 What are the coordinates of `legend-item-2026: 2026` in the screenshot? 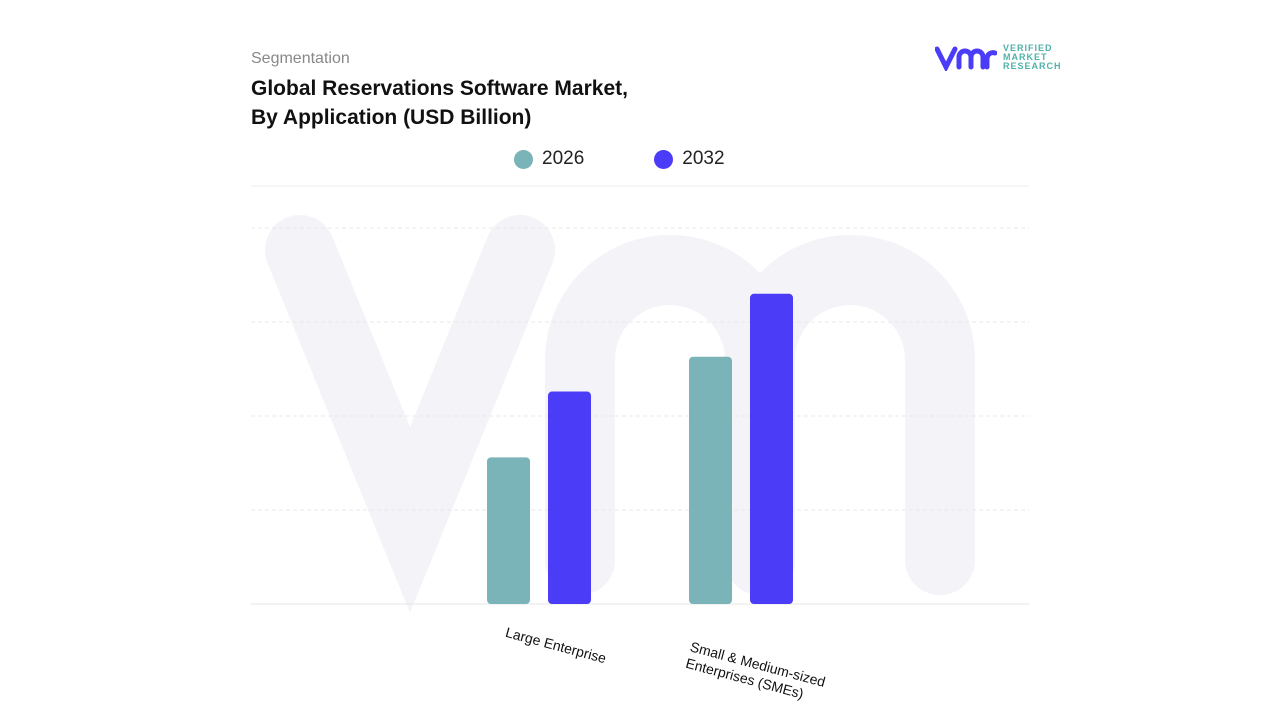 It's located at (549, 159).